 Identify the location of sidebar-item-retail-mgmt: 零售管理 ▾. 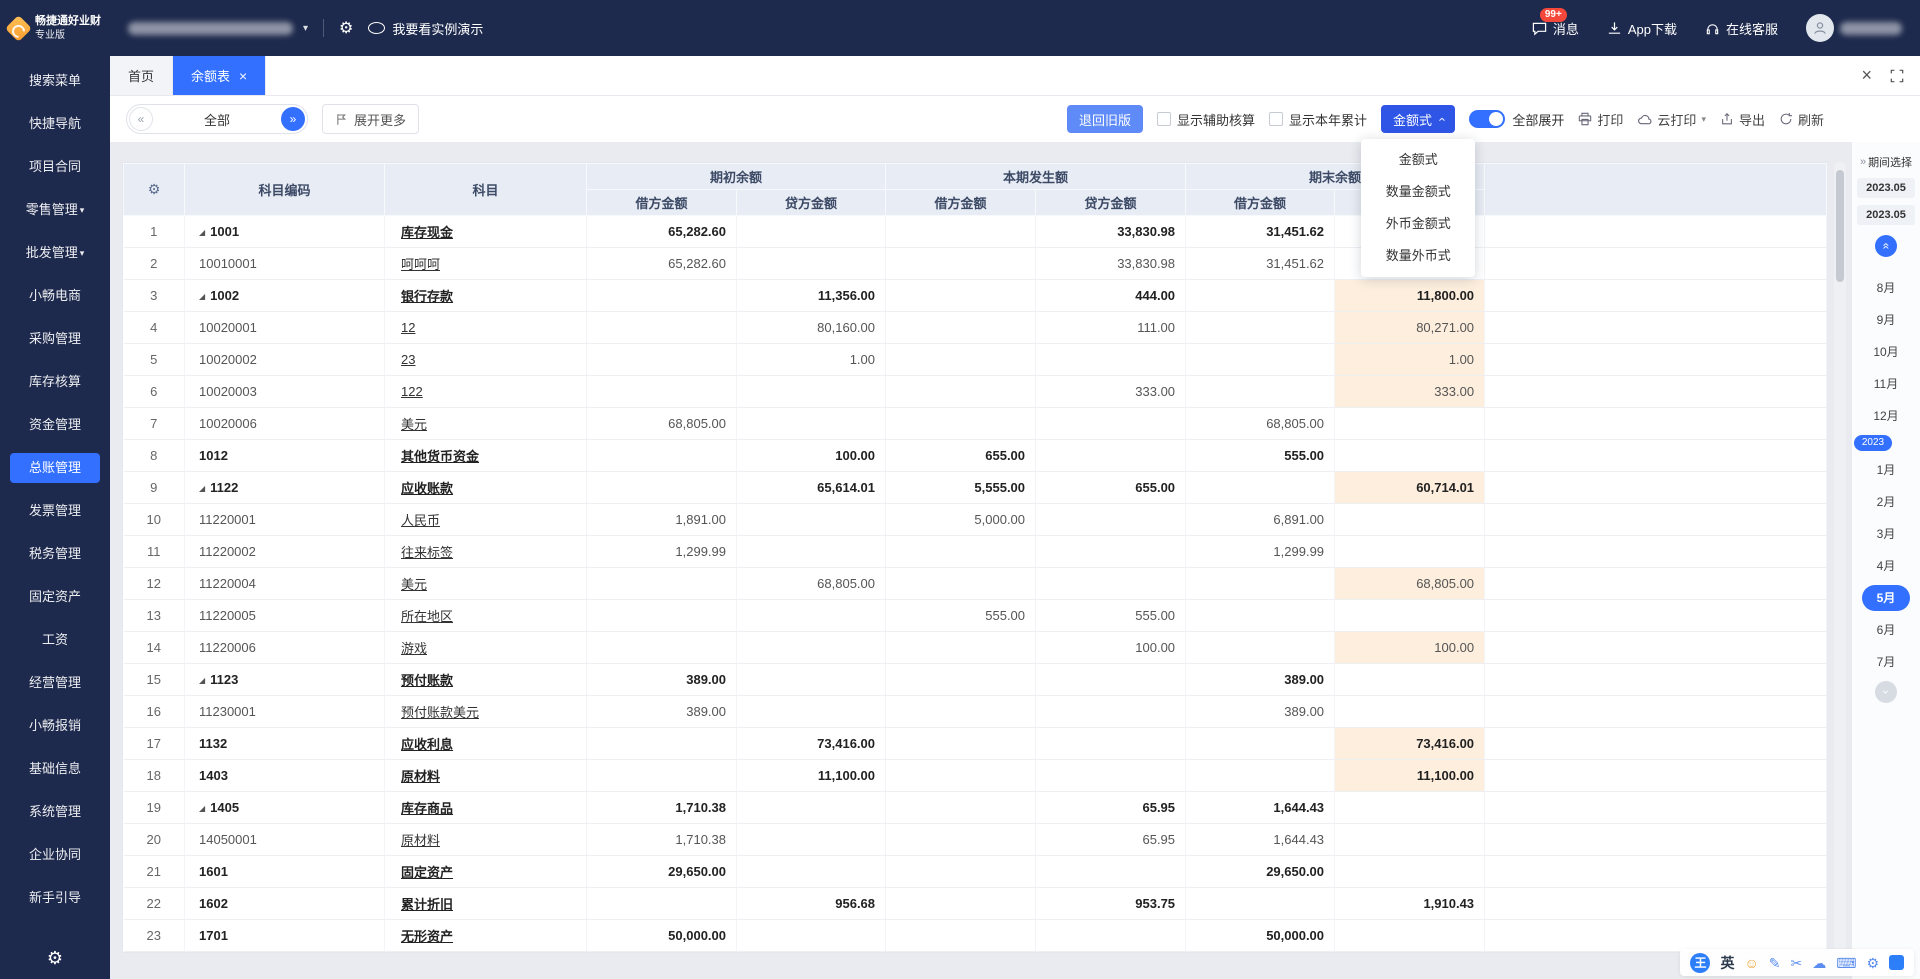
(55, 210).